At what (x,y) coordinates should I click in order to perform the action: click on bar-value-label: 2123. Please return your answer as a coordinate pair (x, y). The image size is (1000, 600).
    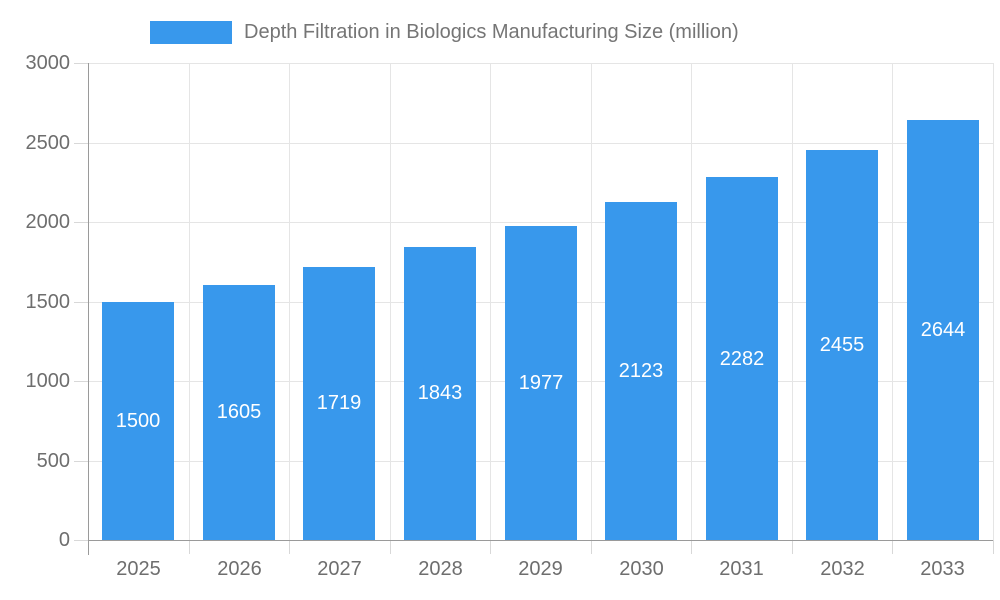
    Looking at the image, I should click on (641, 371).